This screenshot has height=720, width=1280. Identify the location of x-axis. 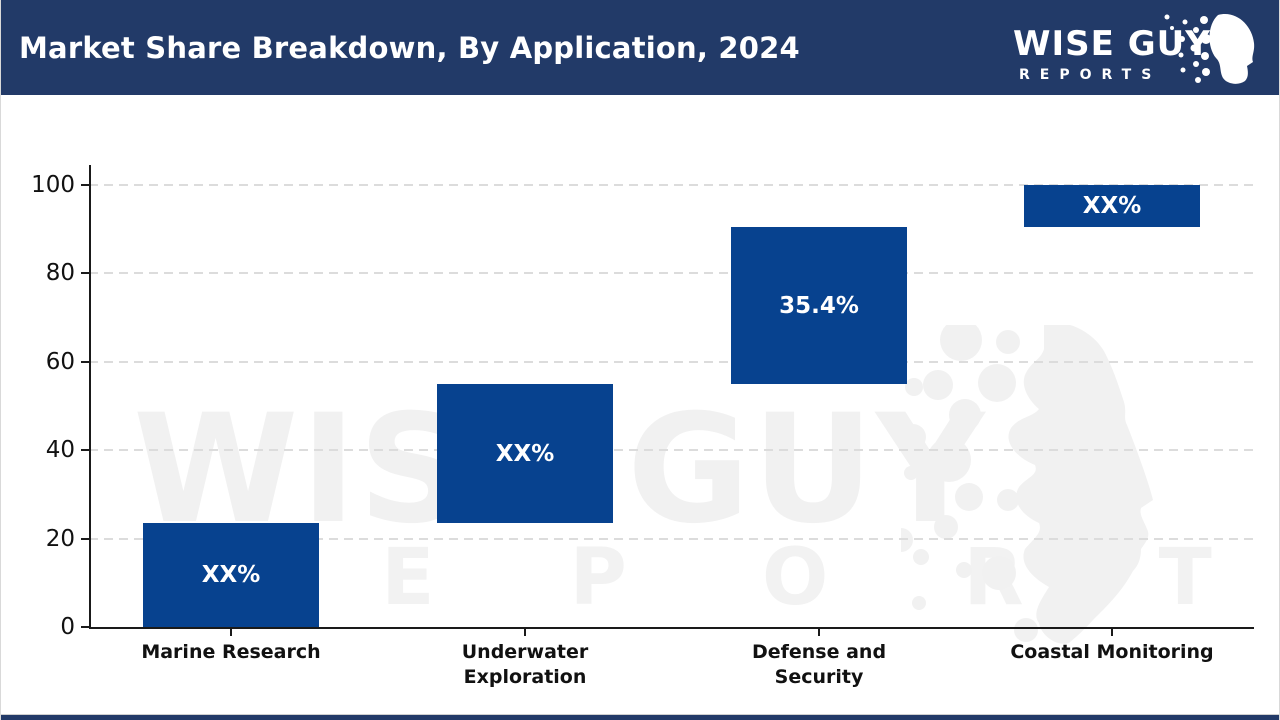
(671, 628).